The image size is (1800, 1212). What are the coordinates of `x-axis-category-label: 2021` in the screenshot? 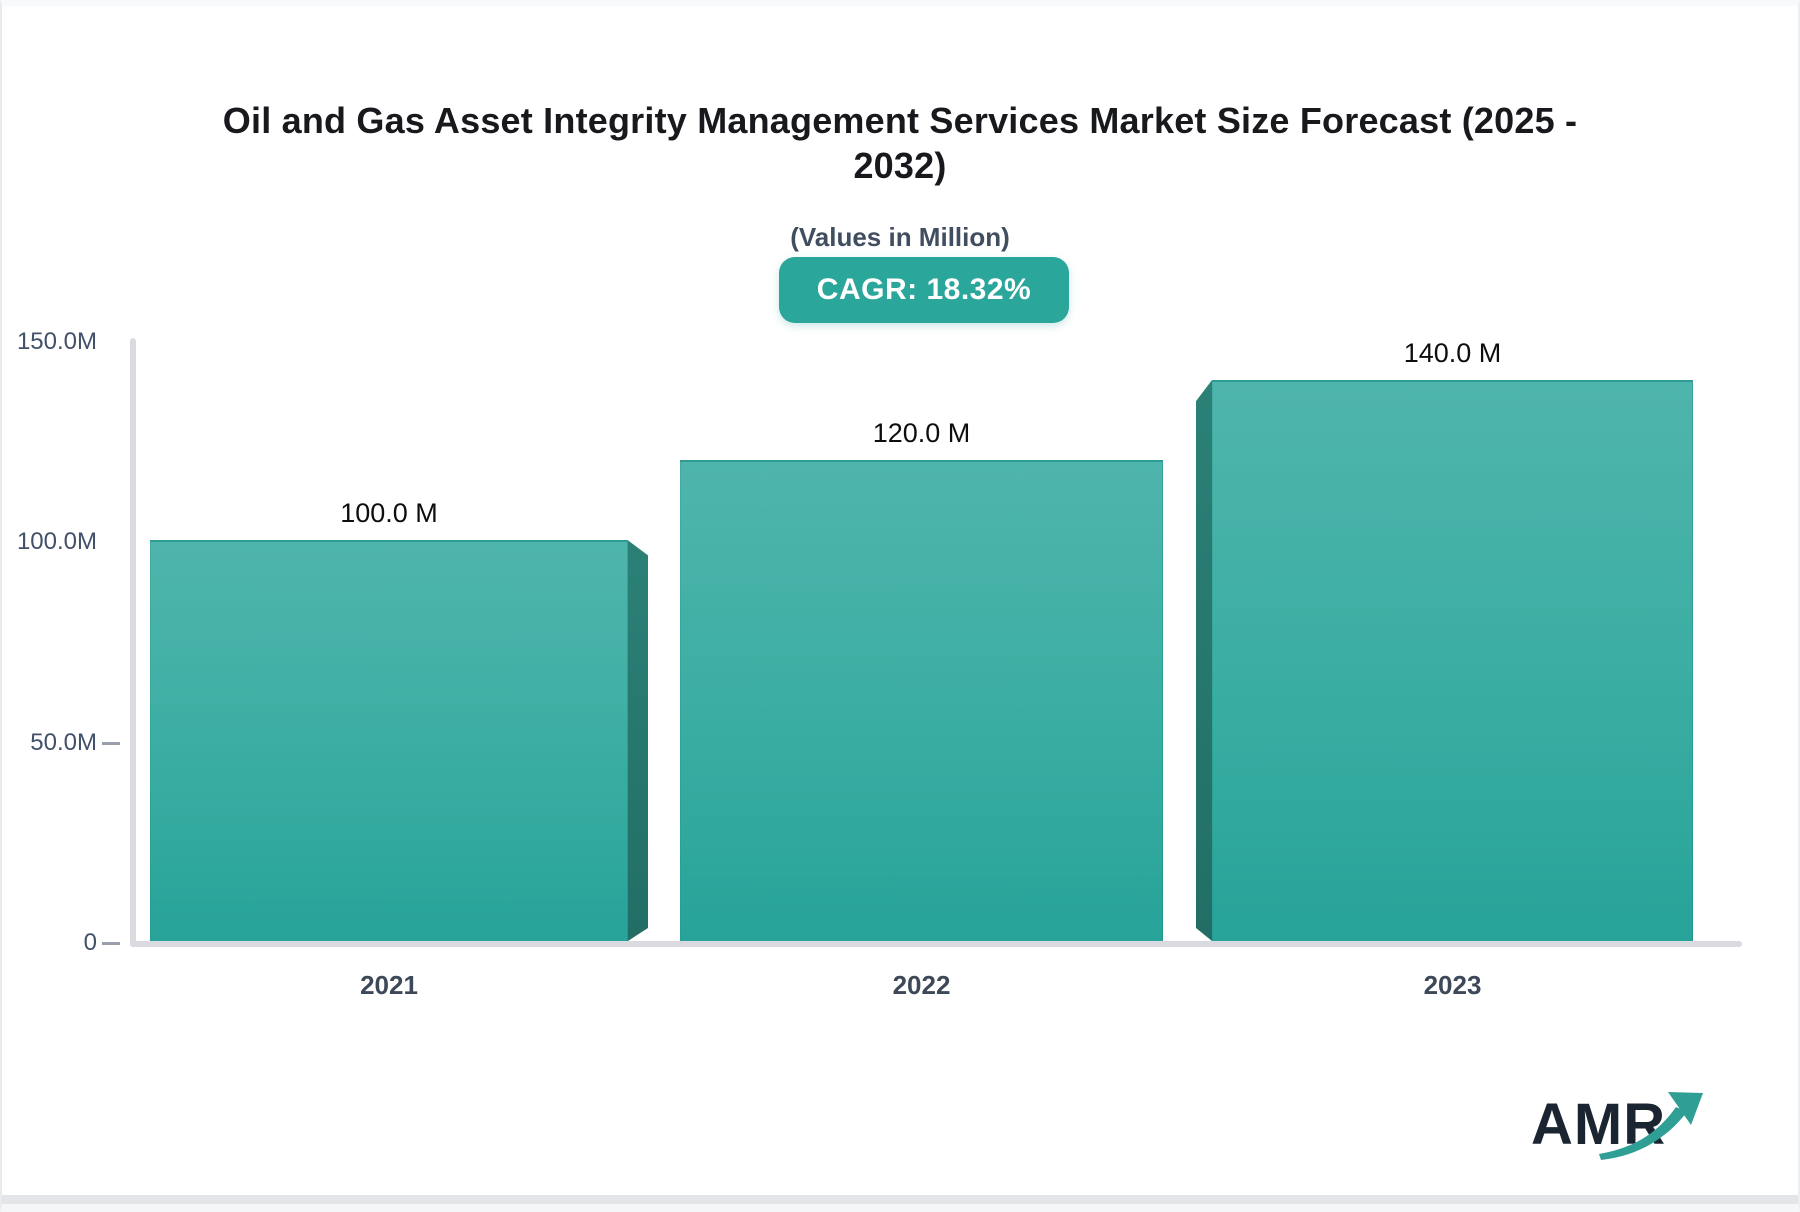 It's located at (389, 985).